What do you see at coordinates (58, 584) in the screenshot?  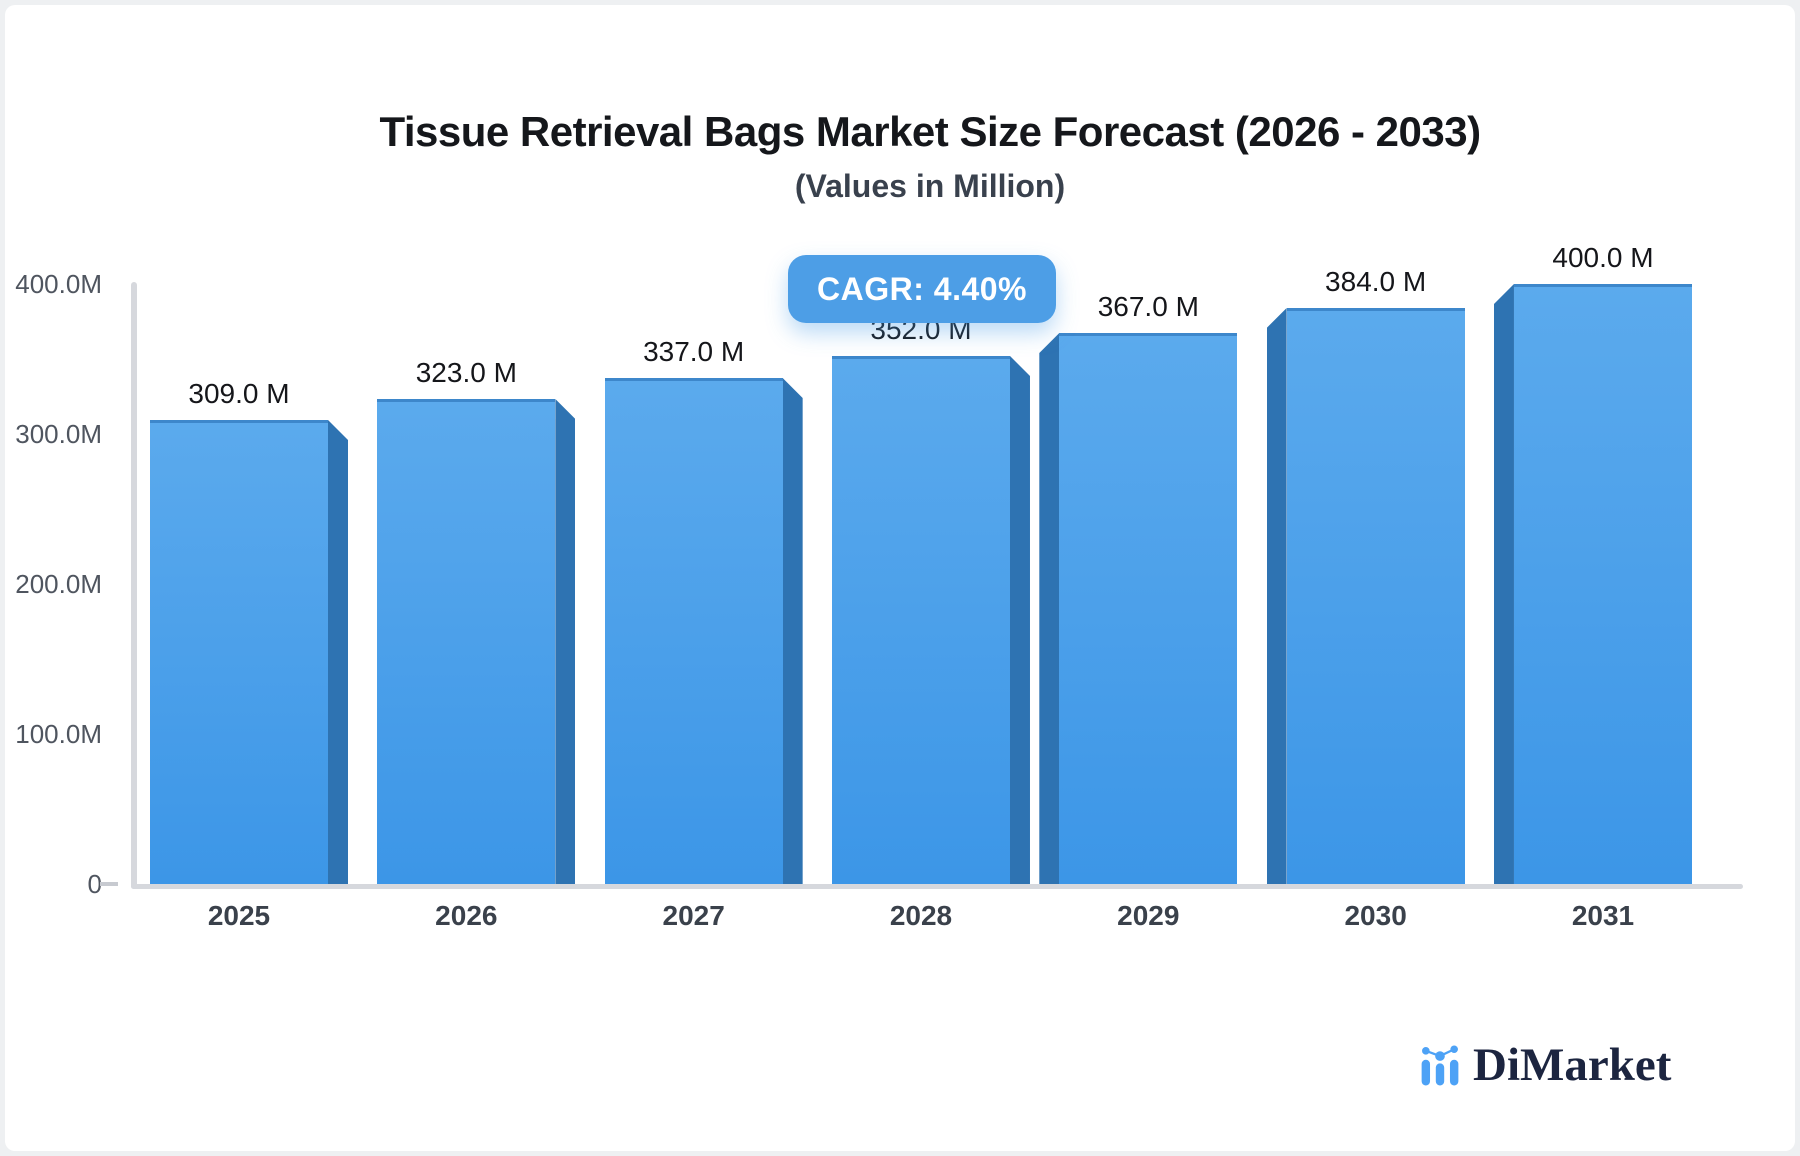 I see `y-axis-tick-label: 200.0M` at bounding box center [58, 584].